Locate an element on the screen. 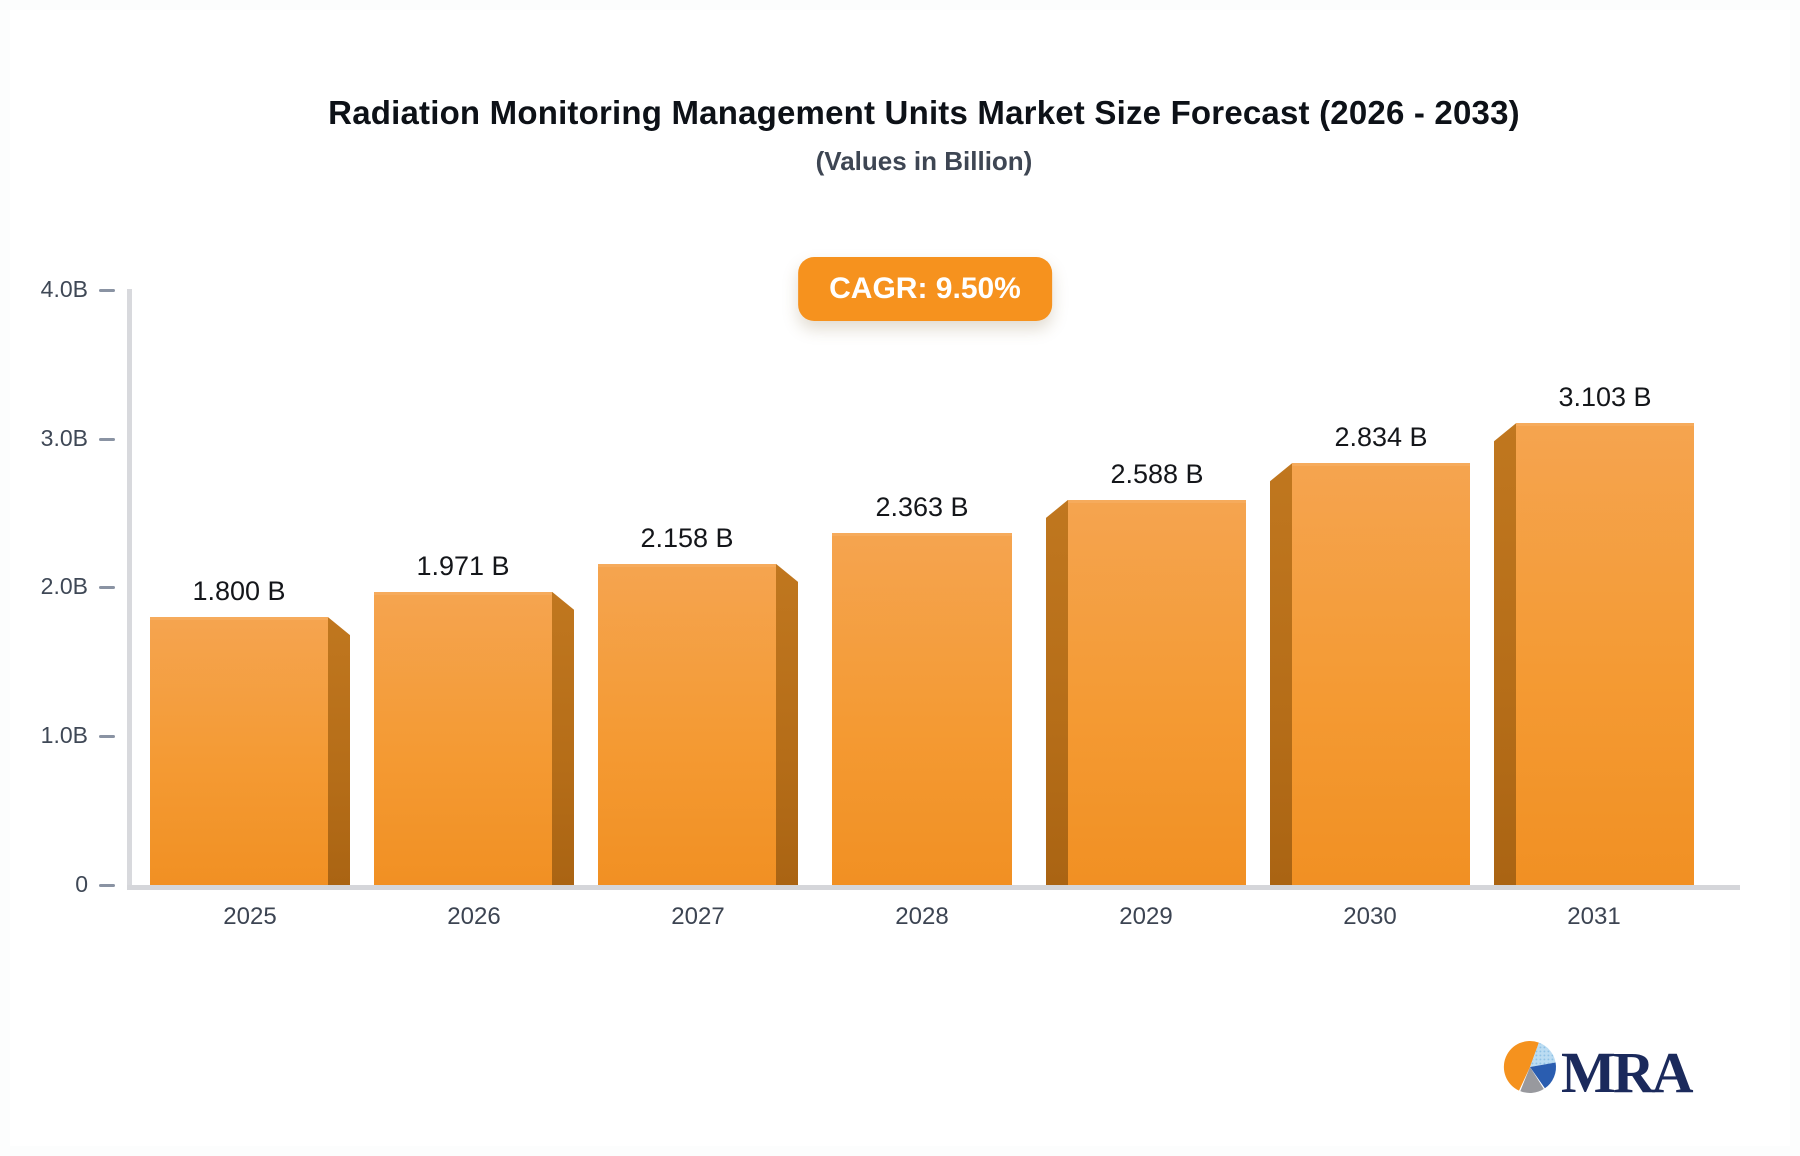 Image resolution: width=1800 pixels, height=1156 pixels. bar-2025 is located at coordinates (239, 751).